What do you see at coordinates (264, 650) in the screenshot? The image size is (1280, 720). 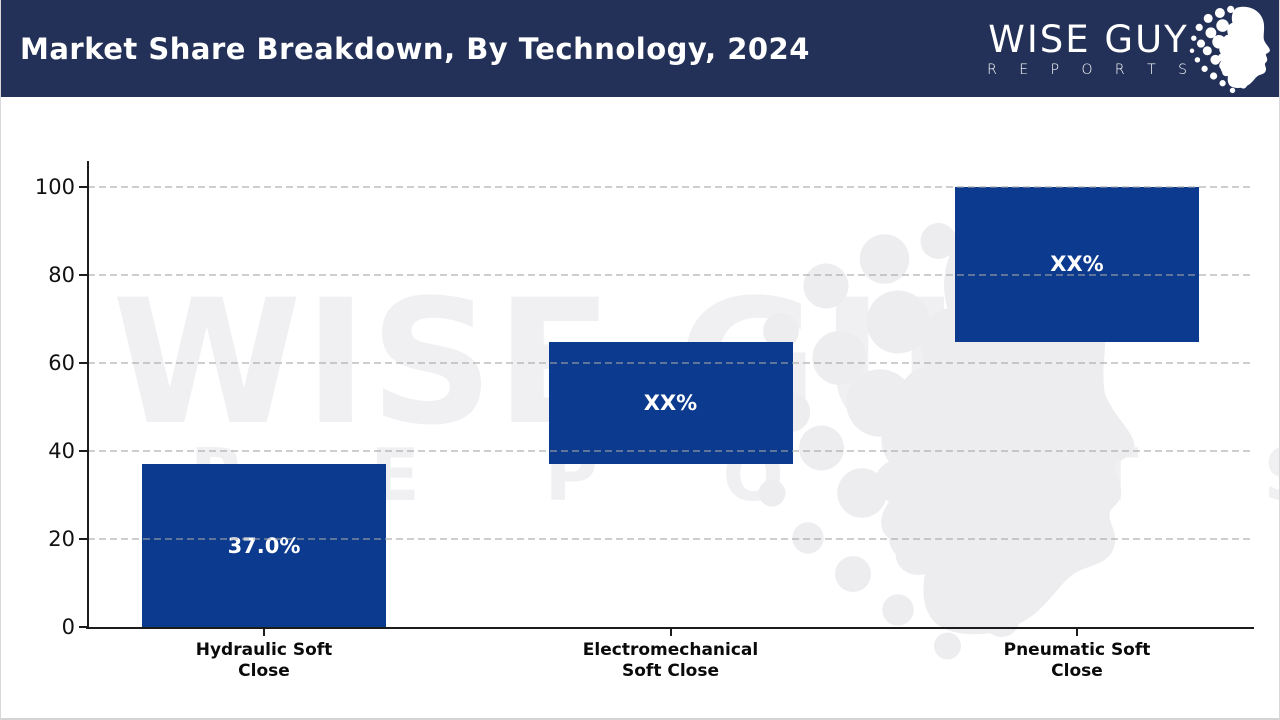 I see `category-label-line: Hydraulic Soft` at bounding box center [264, 650].